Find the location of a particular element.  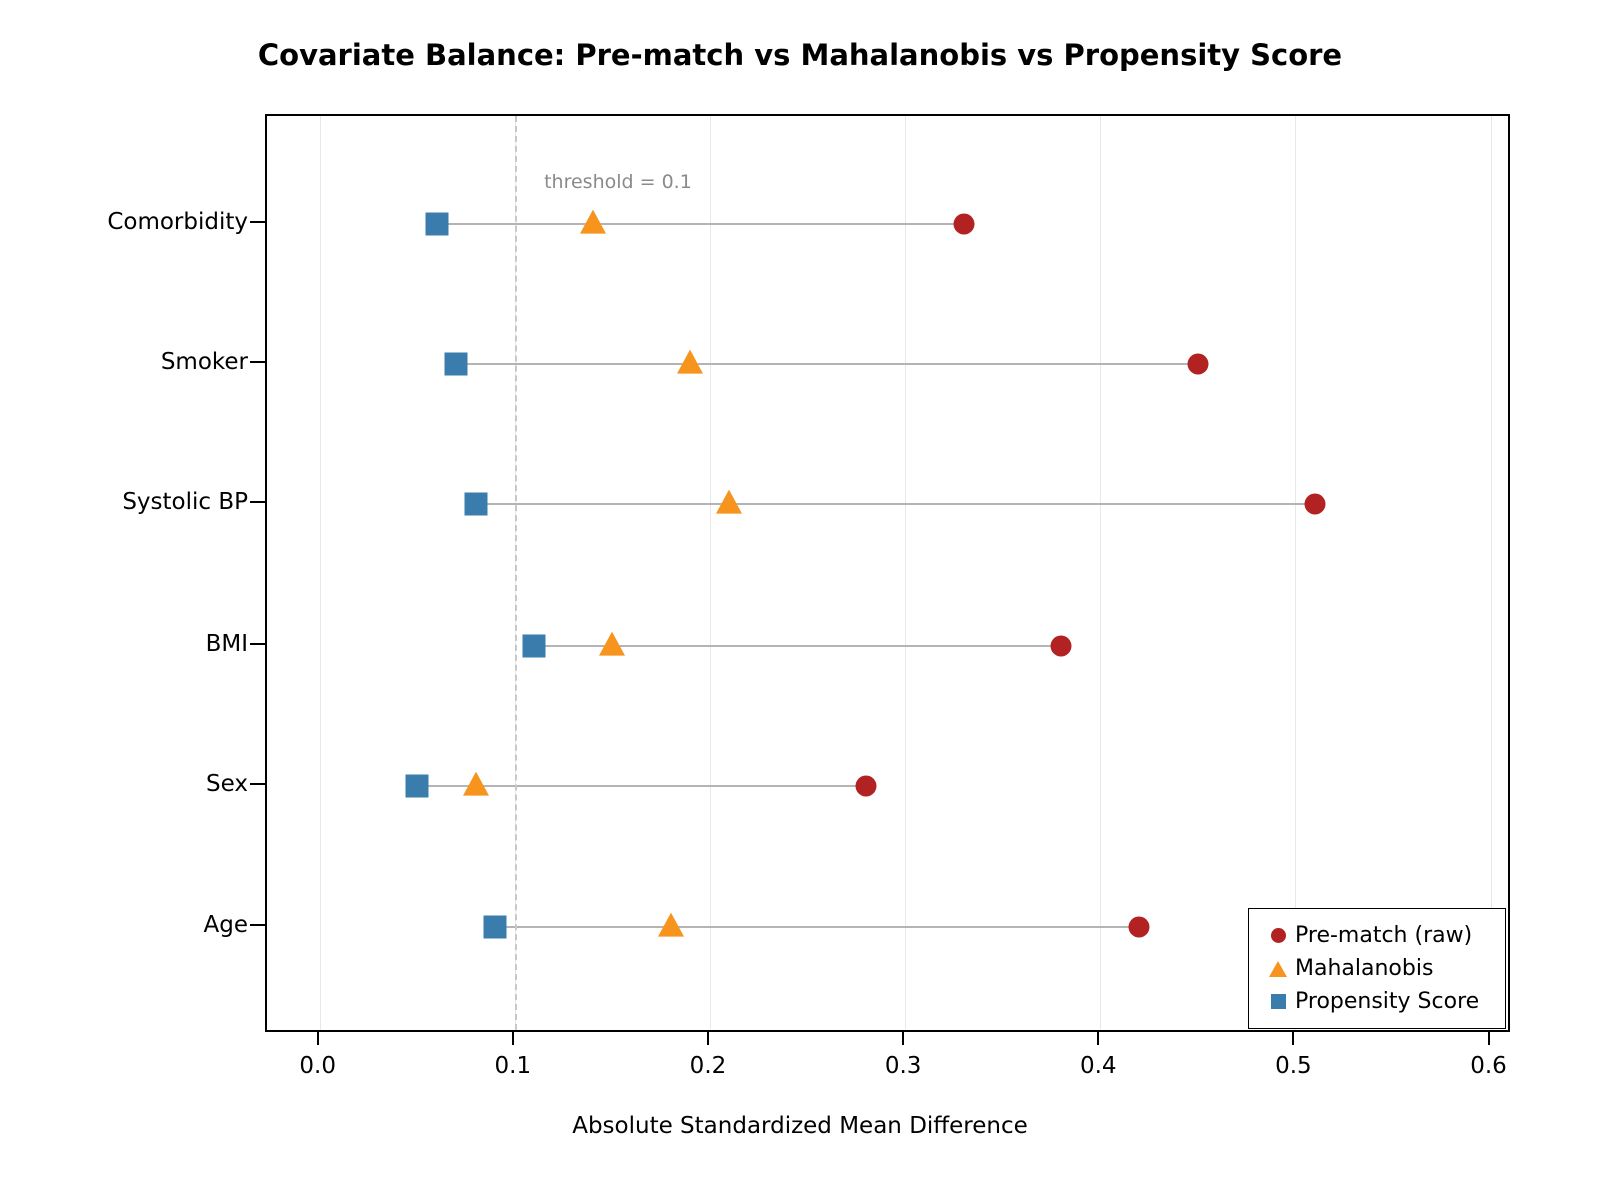

x-tick-label-0.5: 0.5 is located at coordinates (1293, 1066).